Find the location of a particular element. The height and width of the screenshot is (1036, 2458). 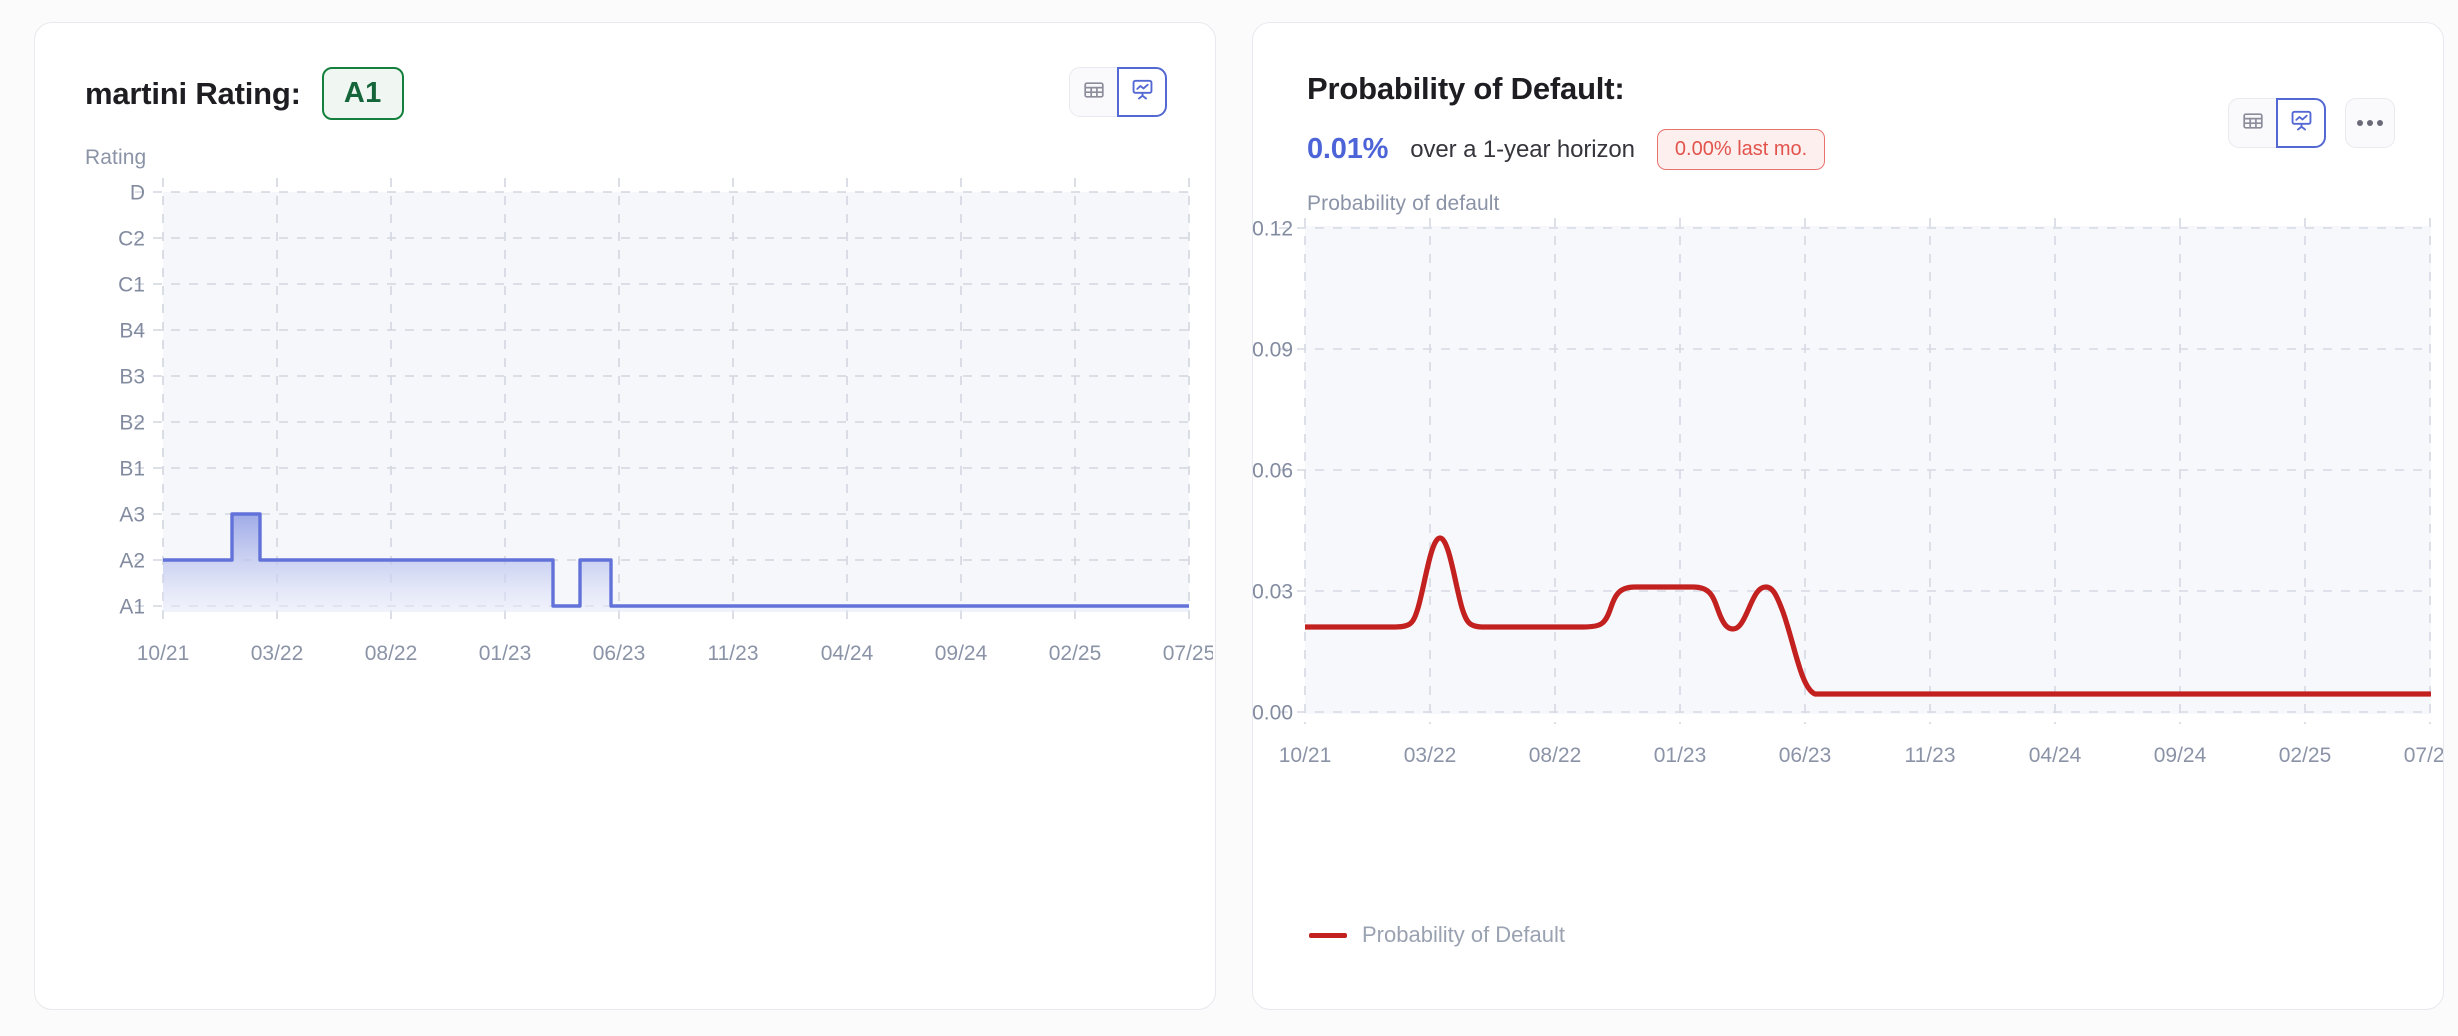

svg-text: 0.09 is located at coordinates (1273, 350).